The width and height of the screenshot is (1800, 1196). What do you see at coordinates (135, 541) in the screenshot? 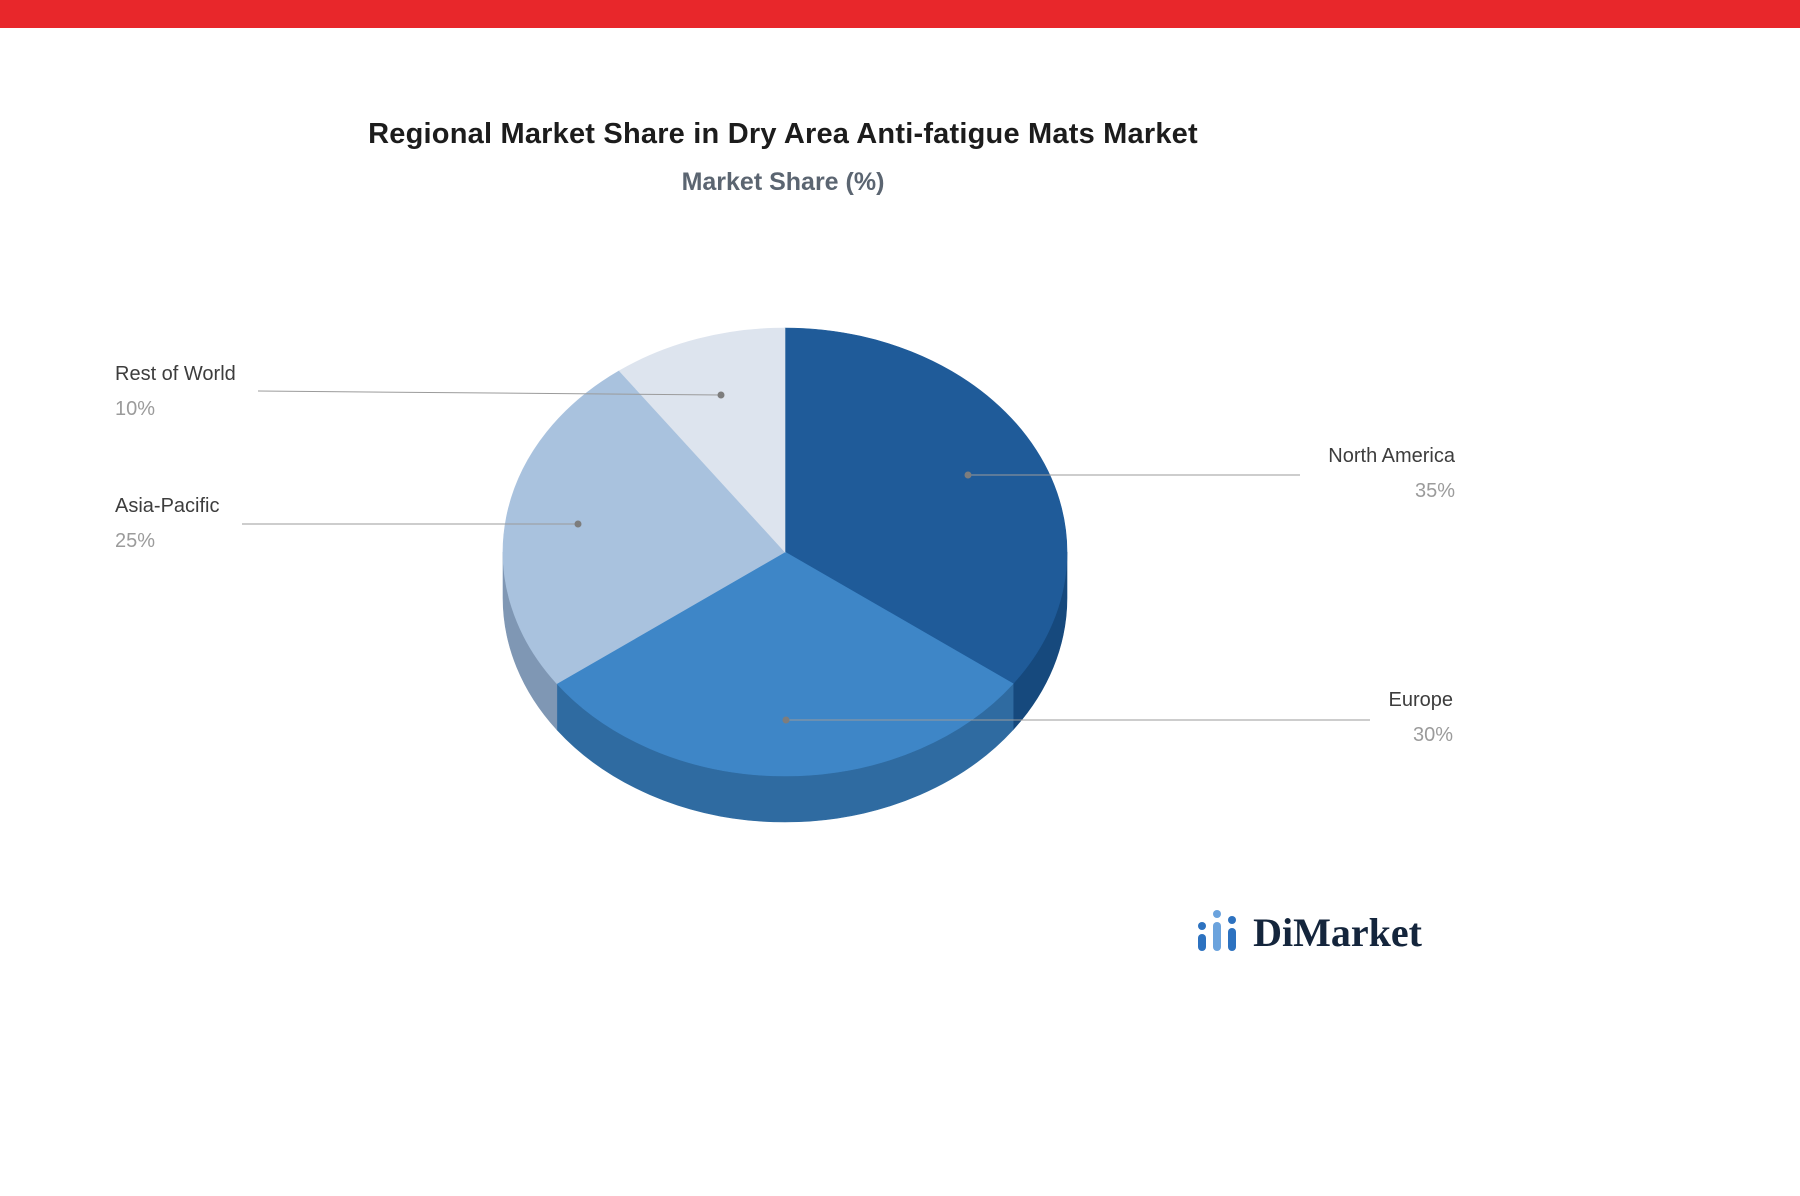
I see `slice-value: 25%` at bounding box center [135, 541].